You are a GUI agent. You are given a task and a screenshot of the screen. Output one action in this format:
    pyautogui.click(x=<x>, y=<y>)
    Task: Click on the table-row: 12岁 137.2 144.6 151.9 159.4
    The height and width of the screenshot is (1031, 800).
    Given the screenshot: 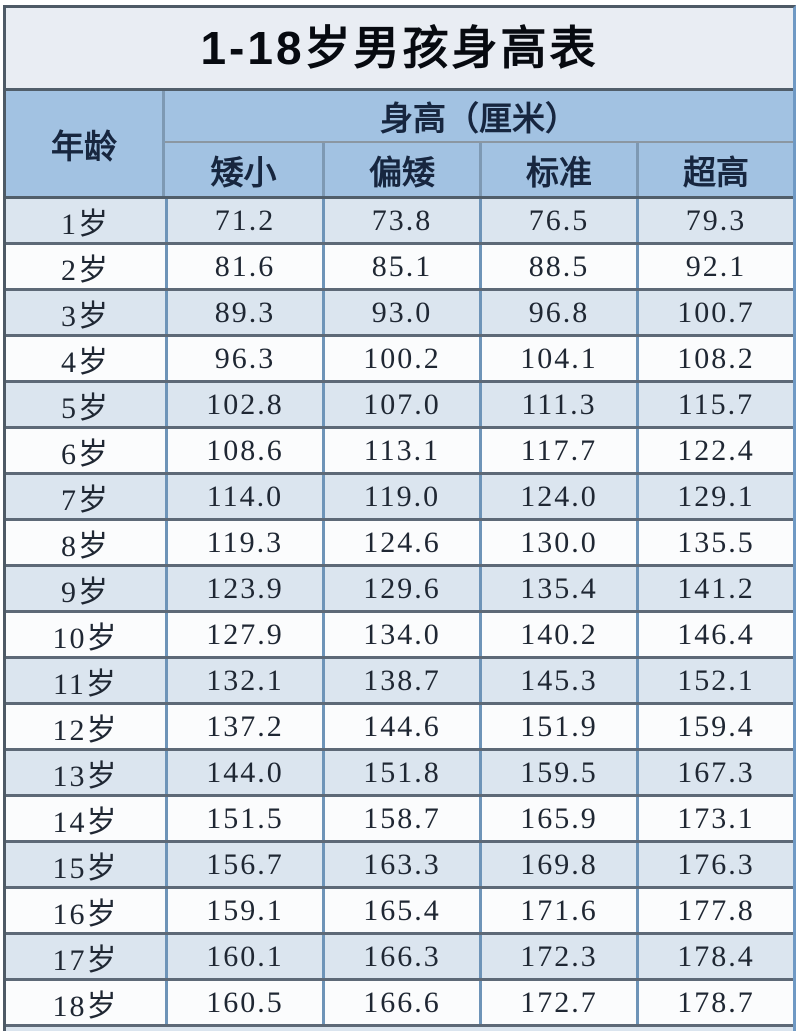 What is the action you would take?
    pyautogui.click(x=399, y=728)
    